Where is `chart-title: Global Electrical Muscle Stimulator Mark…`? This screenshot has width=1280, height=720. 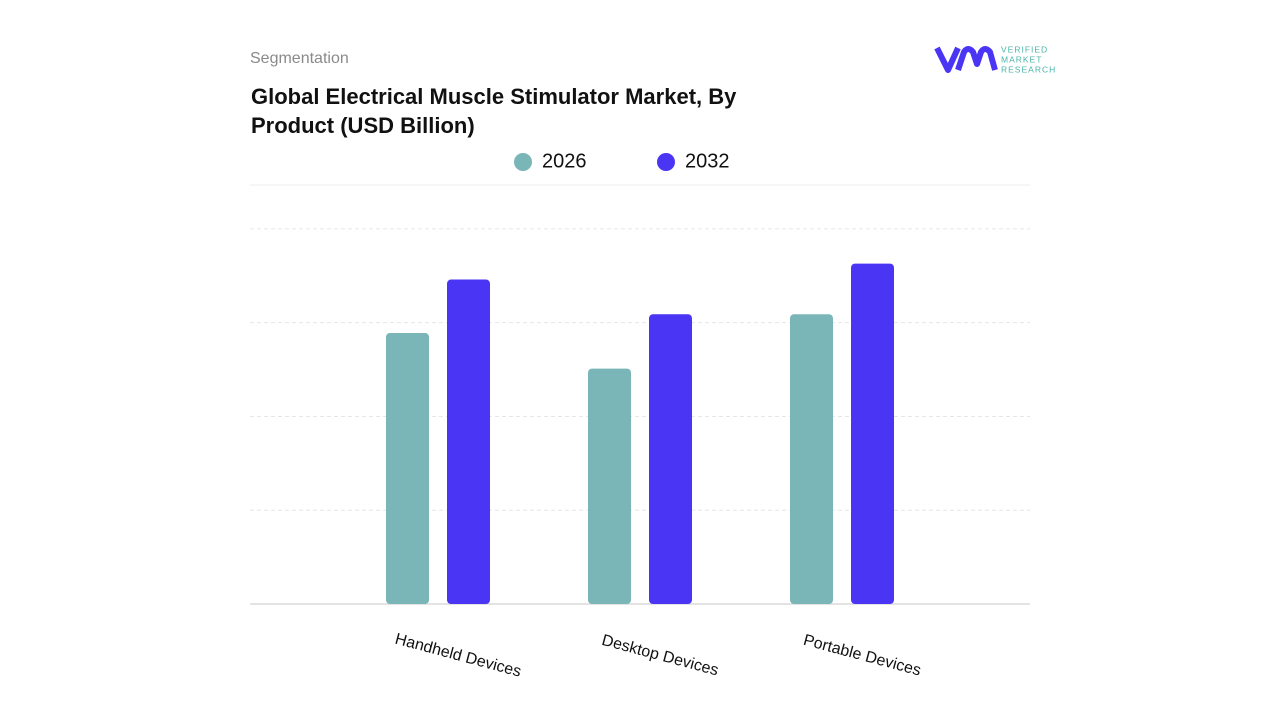
chart-title: Global Electrical Muscle Stimulator Mark… is located at coordinates (494, 111).